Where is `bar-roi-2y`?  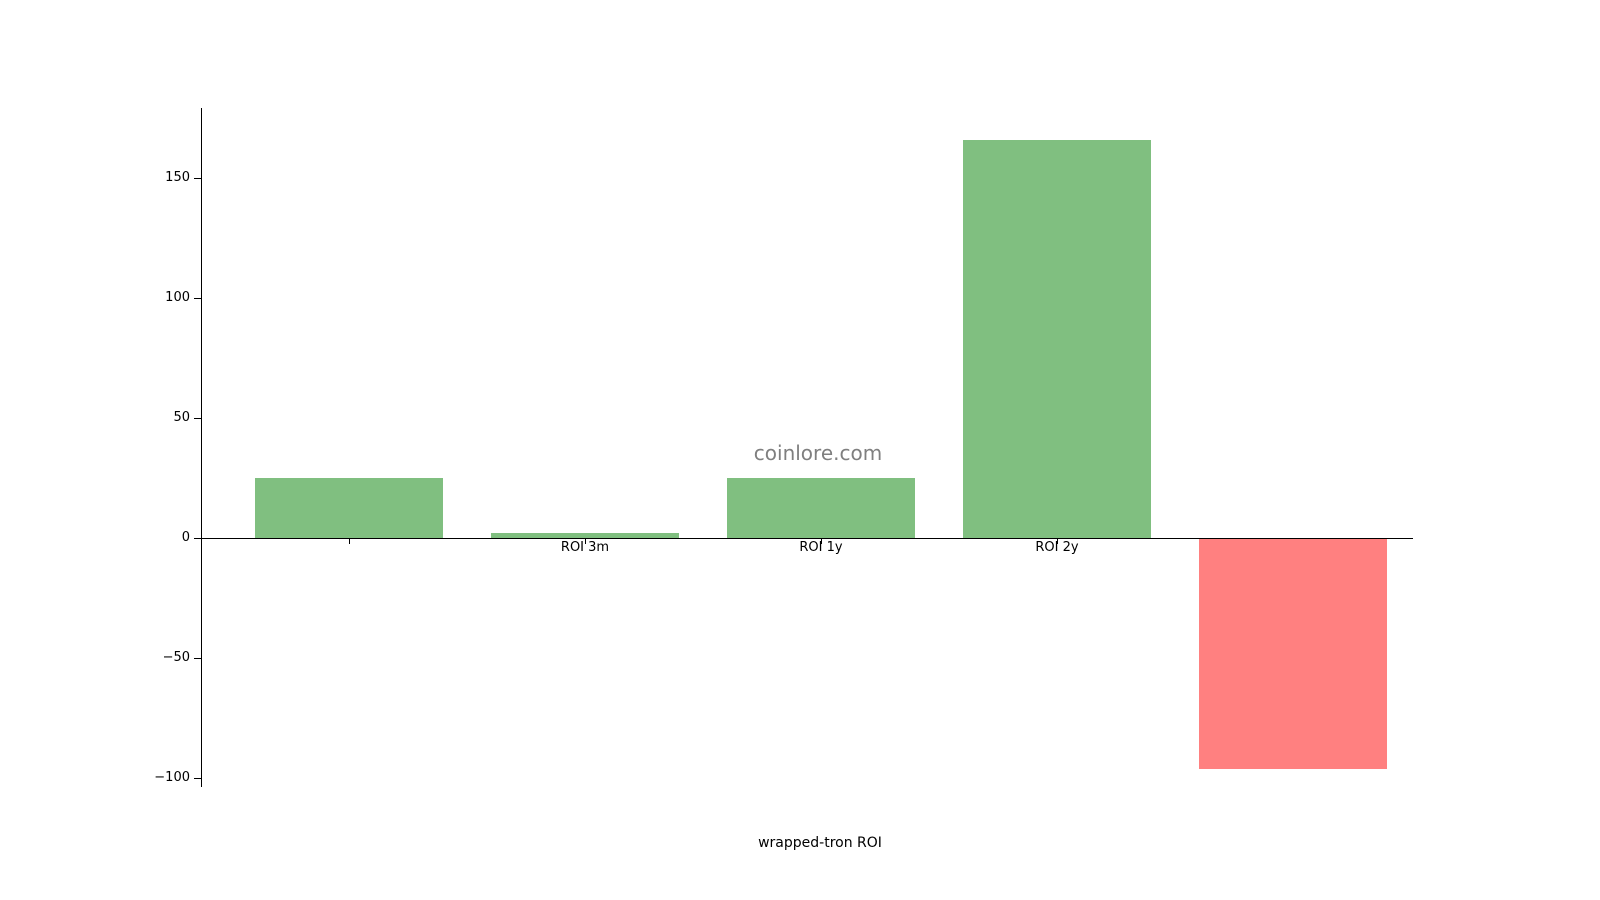 bar-roi-2y is located at coordinates (1057, 339).